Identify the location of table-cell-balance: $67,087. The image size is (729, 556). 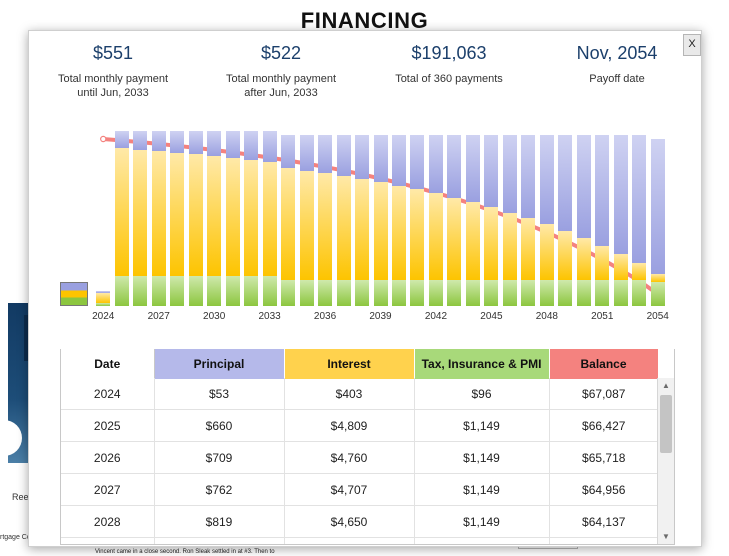
(603, 394).